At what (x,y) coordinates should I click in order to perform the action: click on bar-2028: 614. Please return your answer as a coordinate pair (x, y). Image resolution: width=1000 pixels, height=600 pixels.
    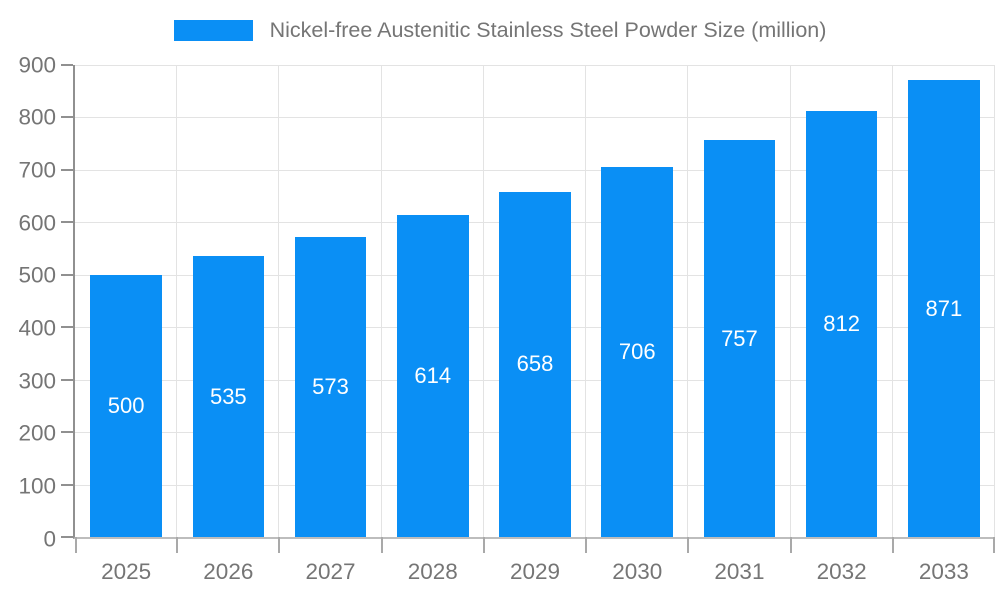
    Looking at the image, I should click on (432, 376).